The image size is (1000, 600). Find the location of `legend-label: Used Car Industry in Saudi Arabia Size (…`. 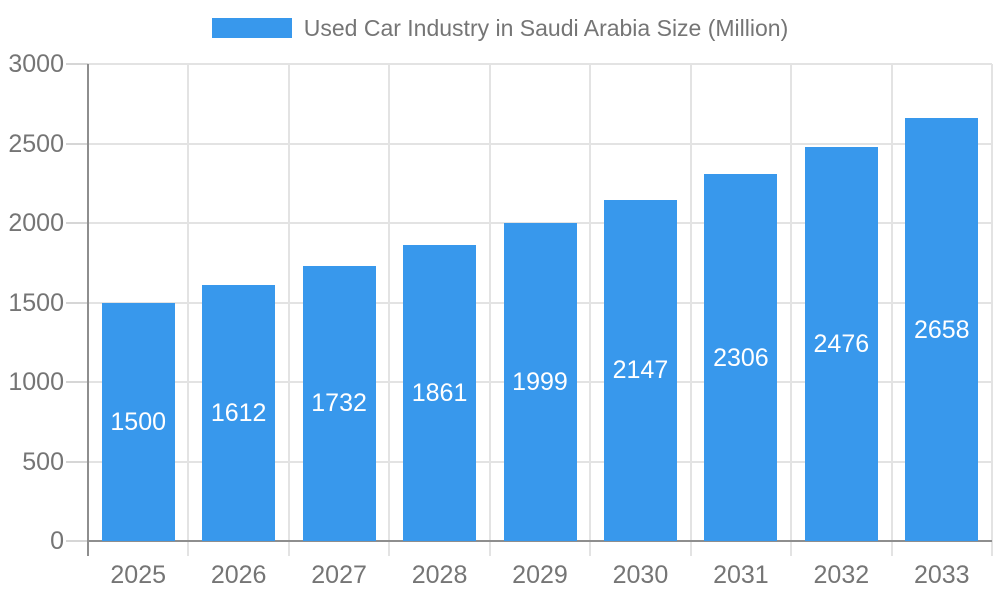

legend-label: Used Car Industry in Saudi Arabia Size (… is located at coordinates (546, 27).